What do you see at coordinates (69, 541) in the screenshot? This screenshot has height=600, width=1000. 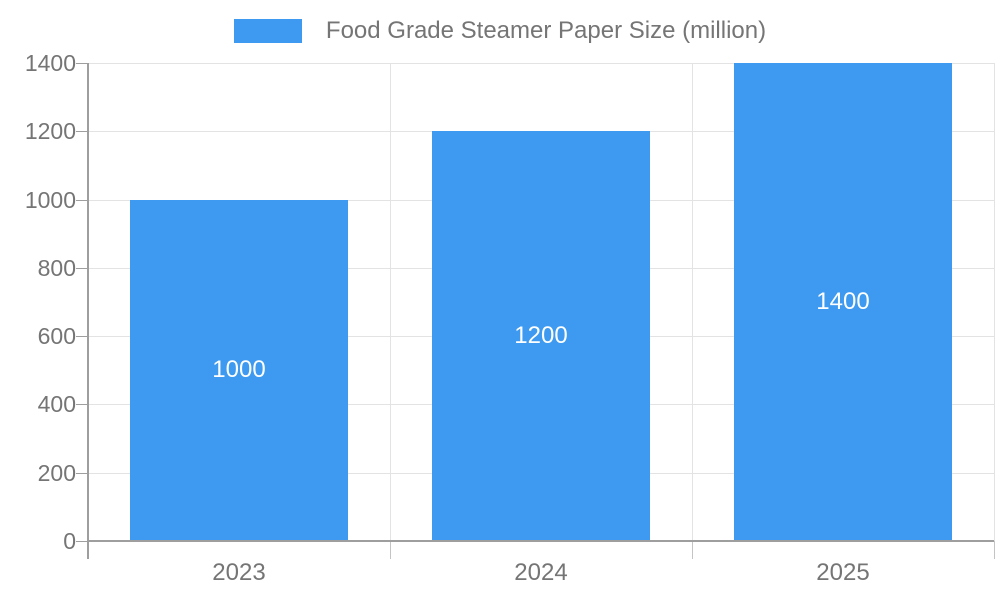 I see `y-axis-tick-label: 0` at bounding box center [69, 541].